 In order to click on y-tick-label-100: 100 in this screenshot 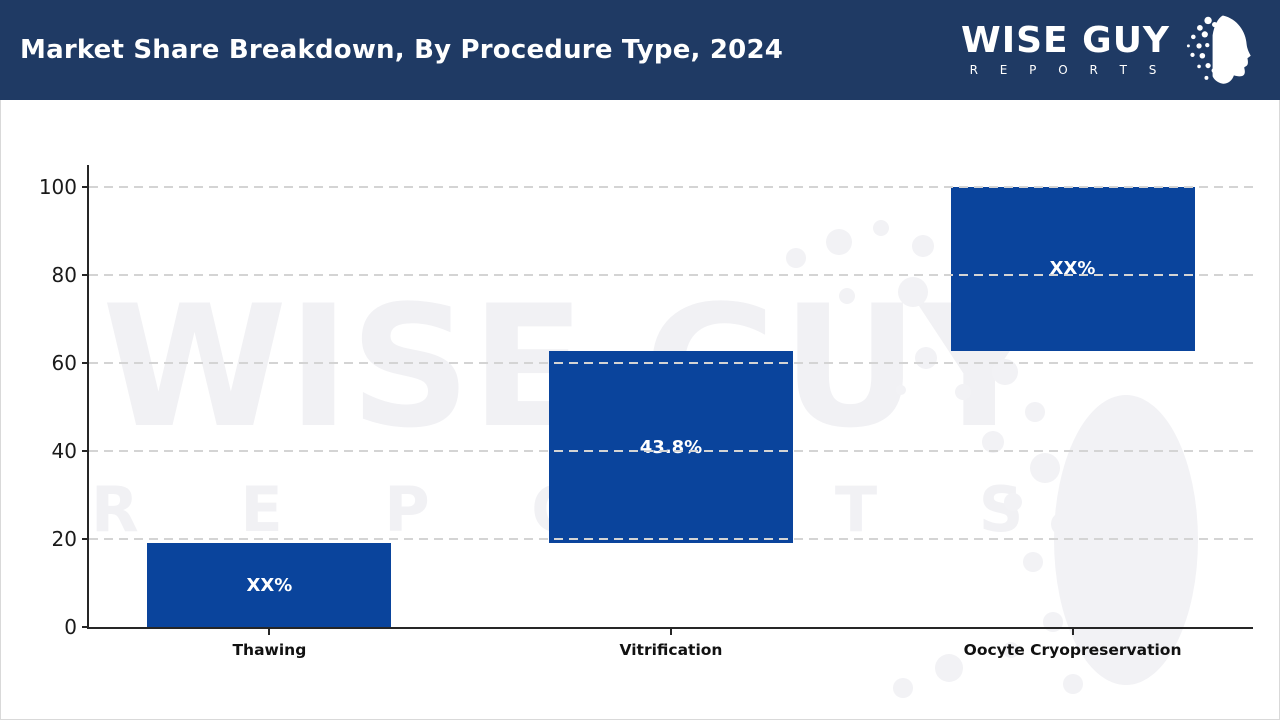, I will do `click(57, 187)`.